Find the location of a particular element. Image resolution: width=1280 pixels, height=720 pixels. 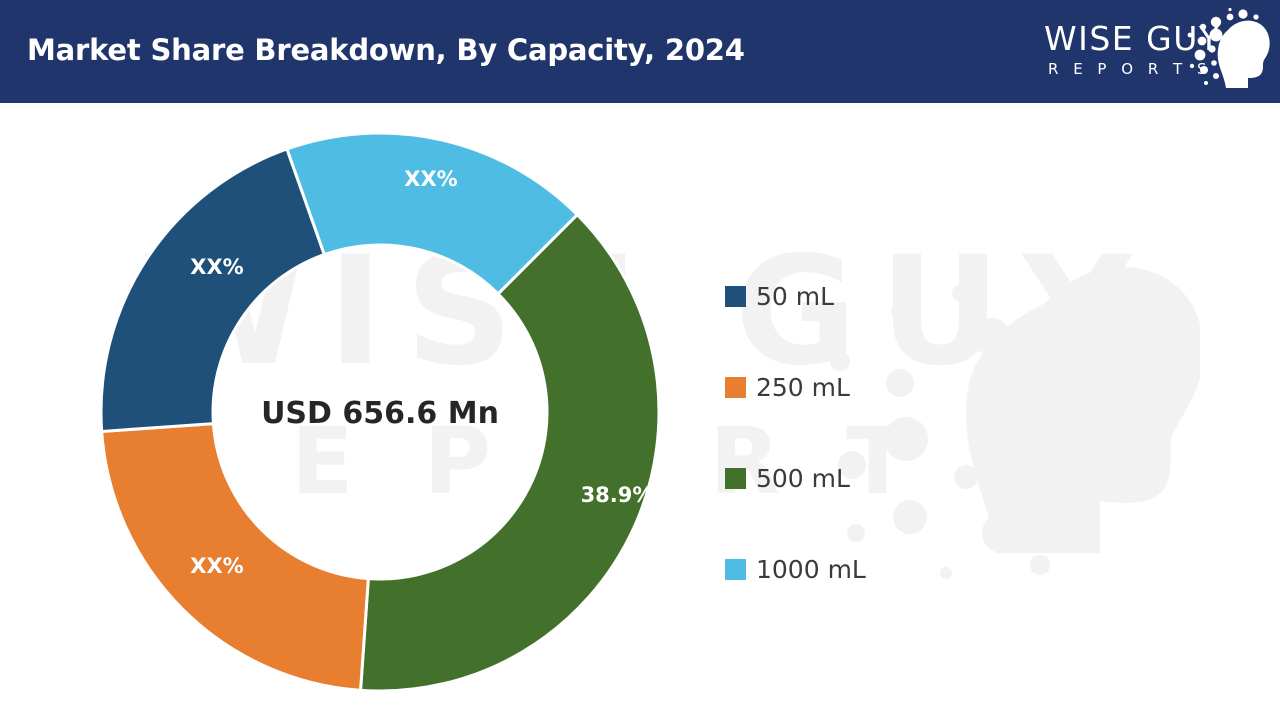

legend-swatch-1000ml is located at coordinates (735, 569).